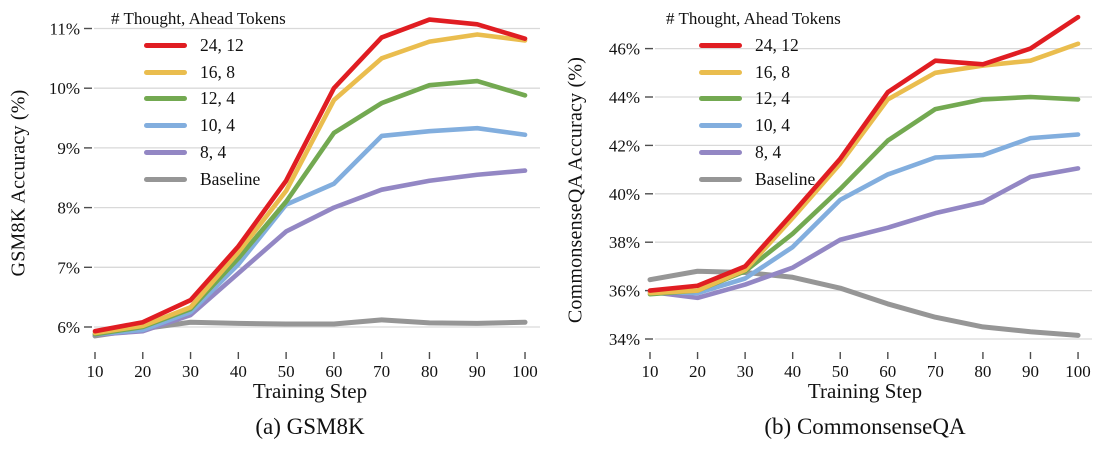 The height and width of the screenshot is (462, 1110). I want to click on y-tick-label: 9%, so click(68, 148).